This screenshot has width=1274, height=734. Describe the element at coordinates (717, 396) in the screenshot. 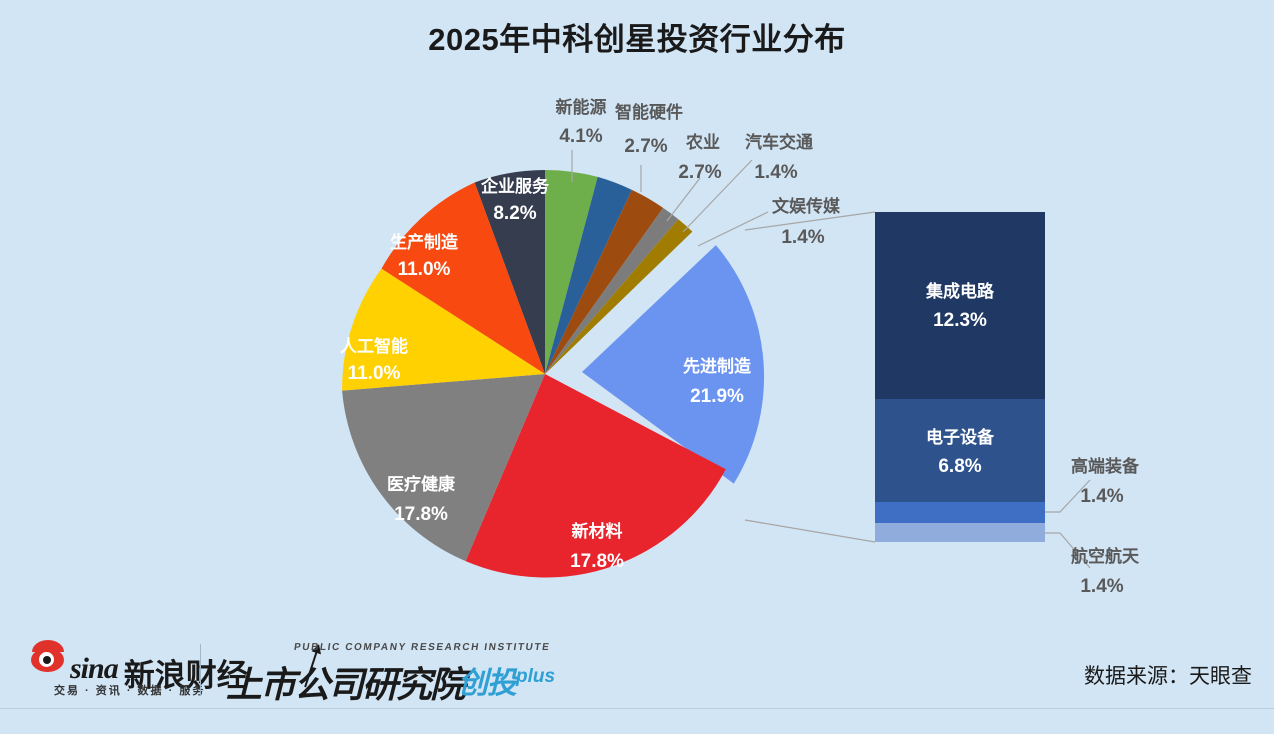

I see `slice-pct-xianjinzhizao: 21.9%` at that location.